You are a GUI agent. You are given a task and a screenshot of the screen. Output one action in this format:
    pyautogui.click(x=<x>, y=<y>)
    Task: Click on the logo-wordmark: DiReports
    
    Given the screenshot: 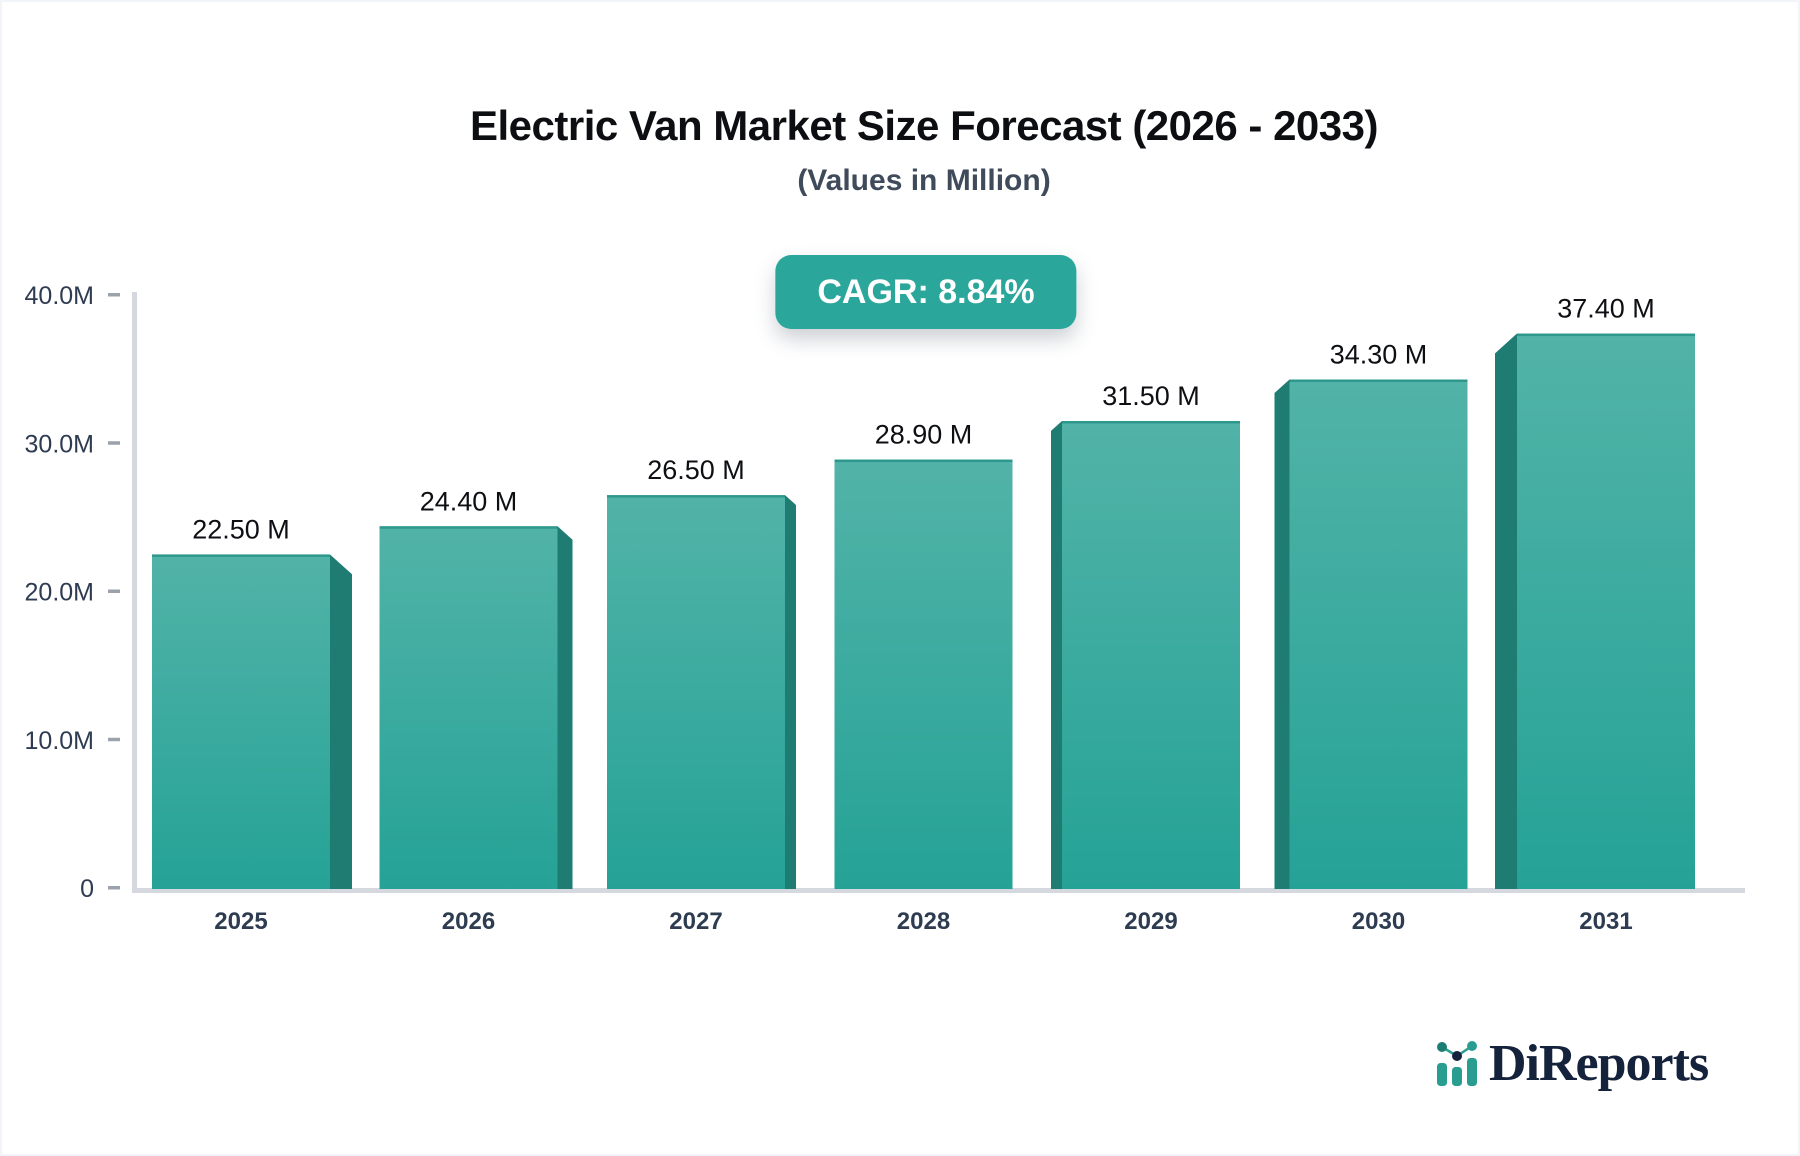 What is the action you would take?
    pyautogui.click(x=1599, y=1063)
    